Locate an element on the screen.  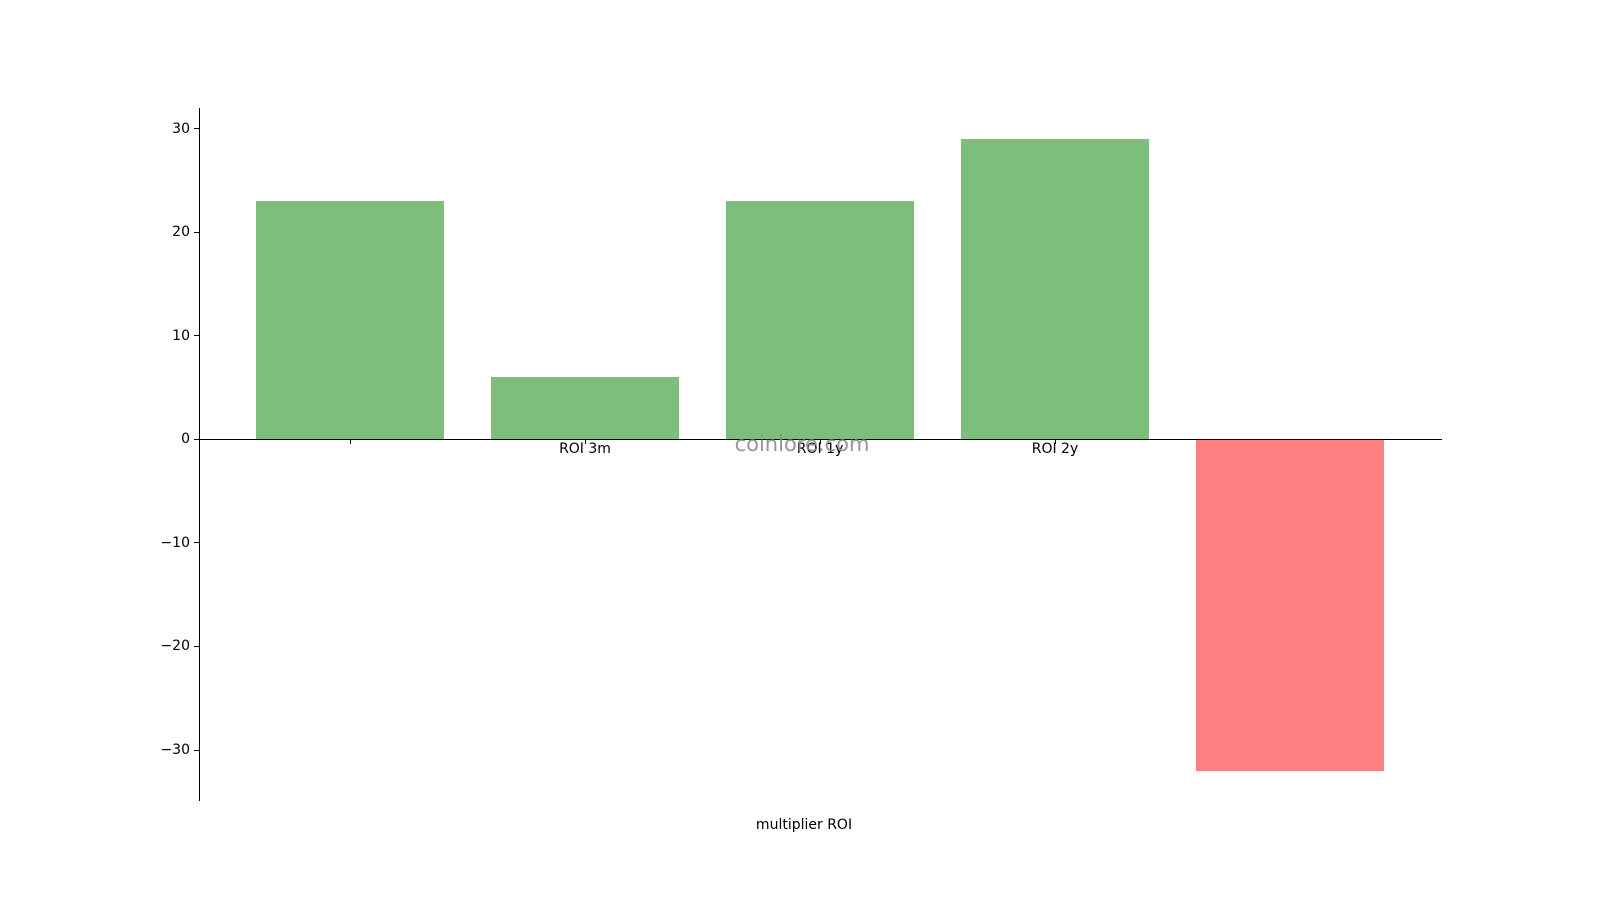
y-tick-label: 20 is located at coordinates (181, 232).